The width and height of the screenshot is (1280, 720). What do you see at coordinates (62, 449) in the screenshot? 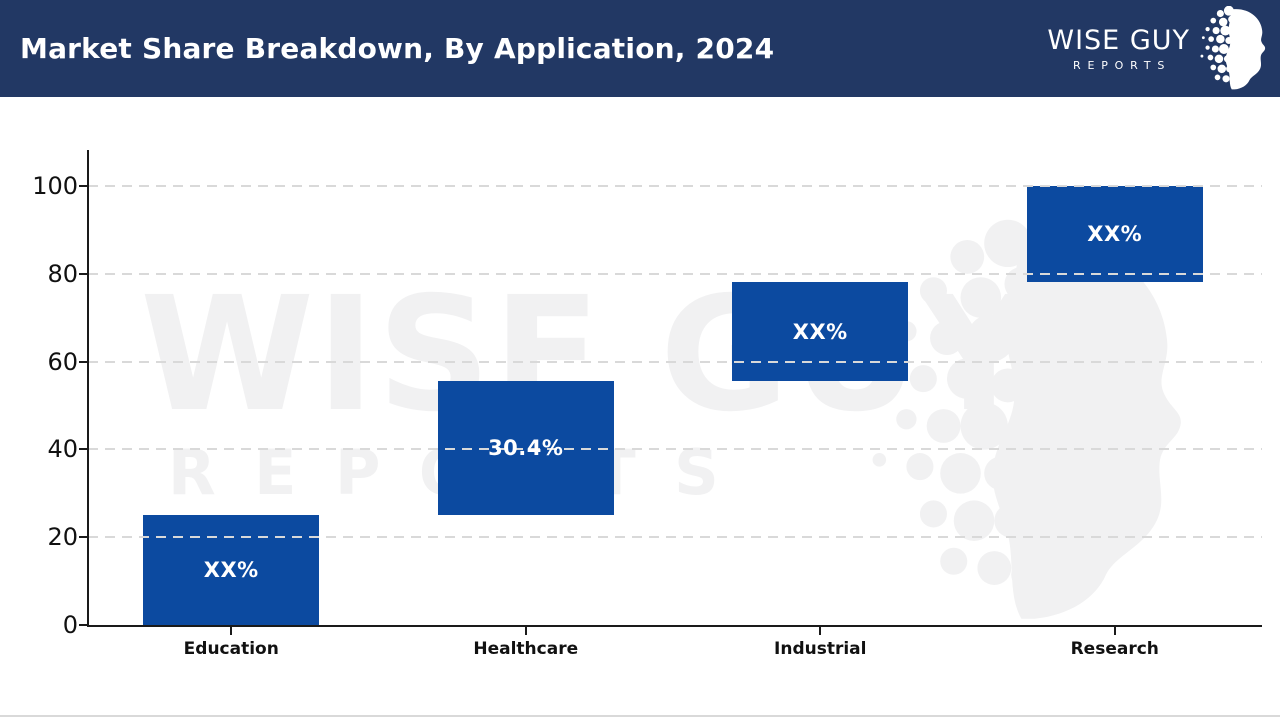
I see `y-tick-label-40: 40` at bounding box center [62, 449].